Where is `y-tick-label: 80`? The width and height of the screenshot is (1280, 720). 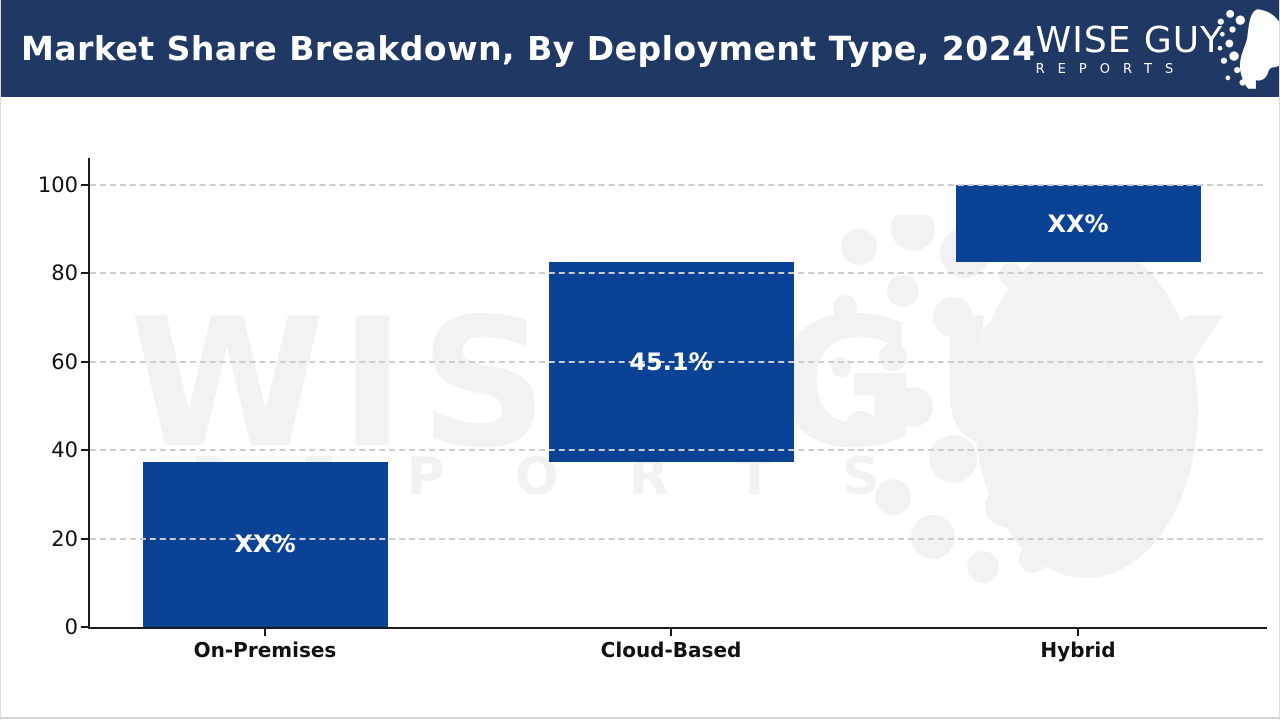 y-tick-label: 80 is located at coordinates (64, 273).